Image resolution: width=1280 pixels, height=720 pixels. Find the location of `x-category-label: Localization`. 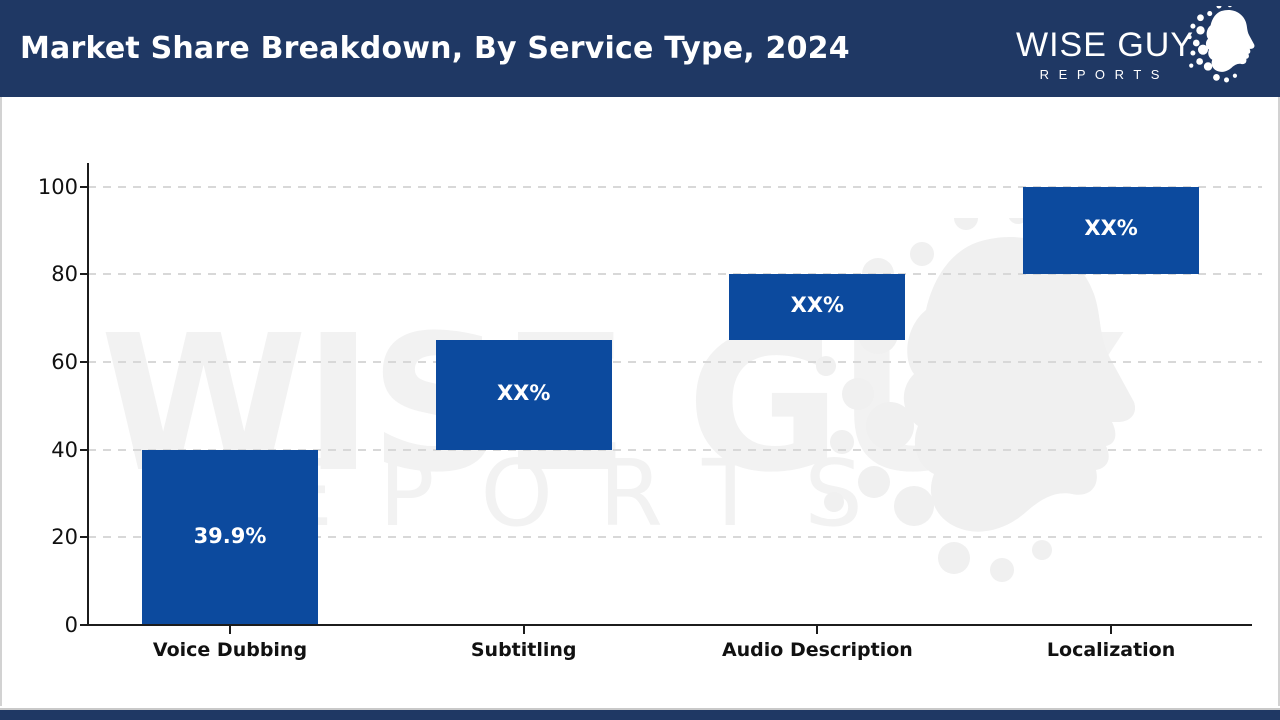

x-category-label: Localization is located at coordinates (1111, 650).